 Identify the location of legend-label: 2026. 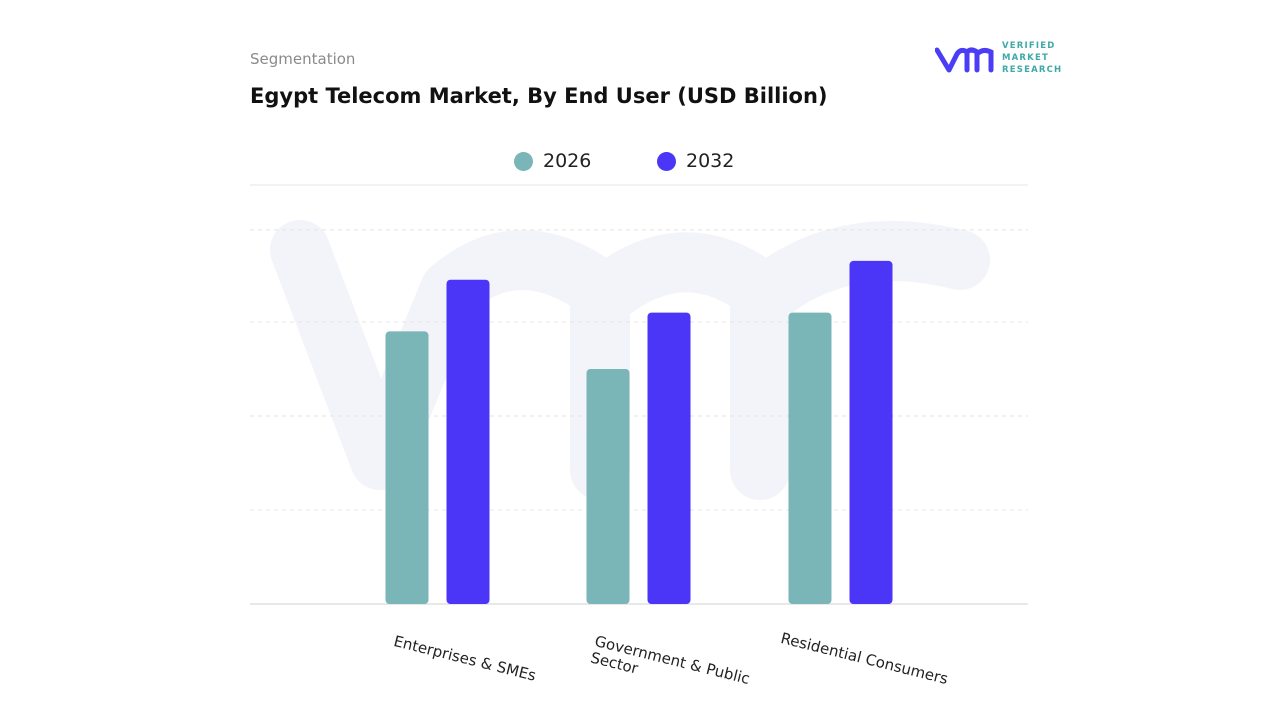
(567, 161).